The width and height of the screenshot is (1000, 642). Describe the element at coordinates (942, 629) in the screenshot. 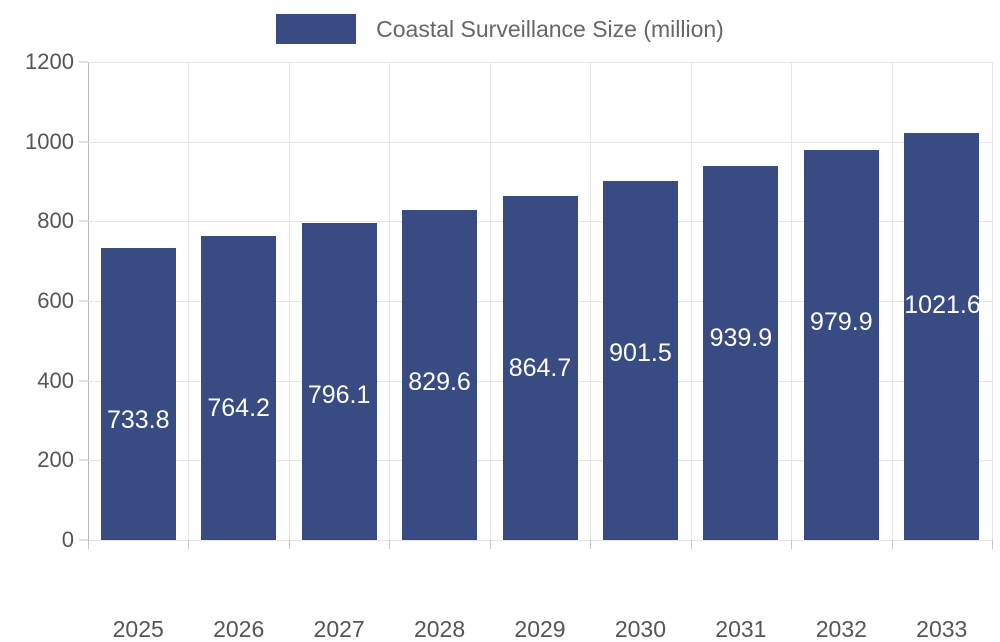

I see `x-axis-tick-label: 2033` at that location.